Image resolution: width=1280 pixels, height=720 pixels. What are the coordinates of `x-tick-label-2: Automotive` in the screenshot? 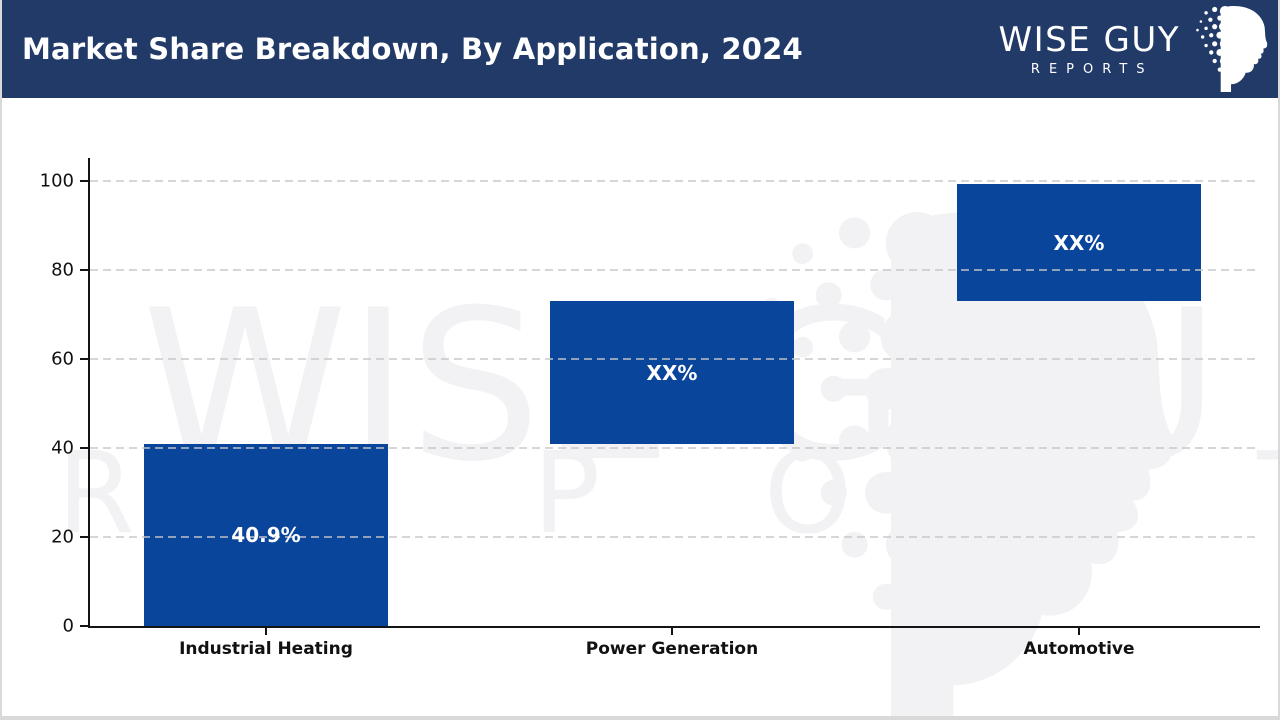 It's located at (1079, 649).